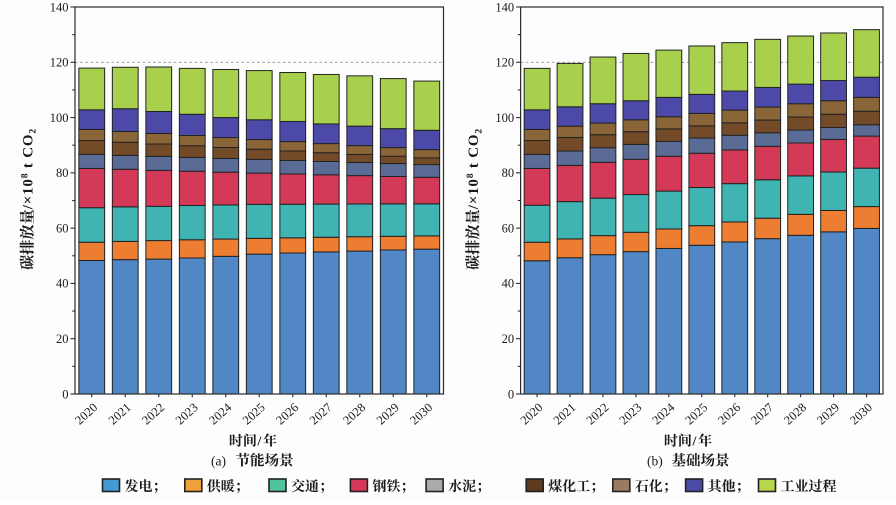 The height and width of the screenshot is (505, 896). I want to click on svg-text: (a), so click(218, 460).